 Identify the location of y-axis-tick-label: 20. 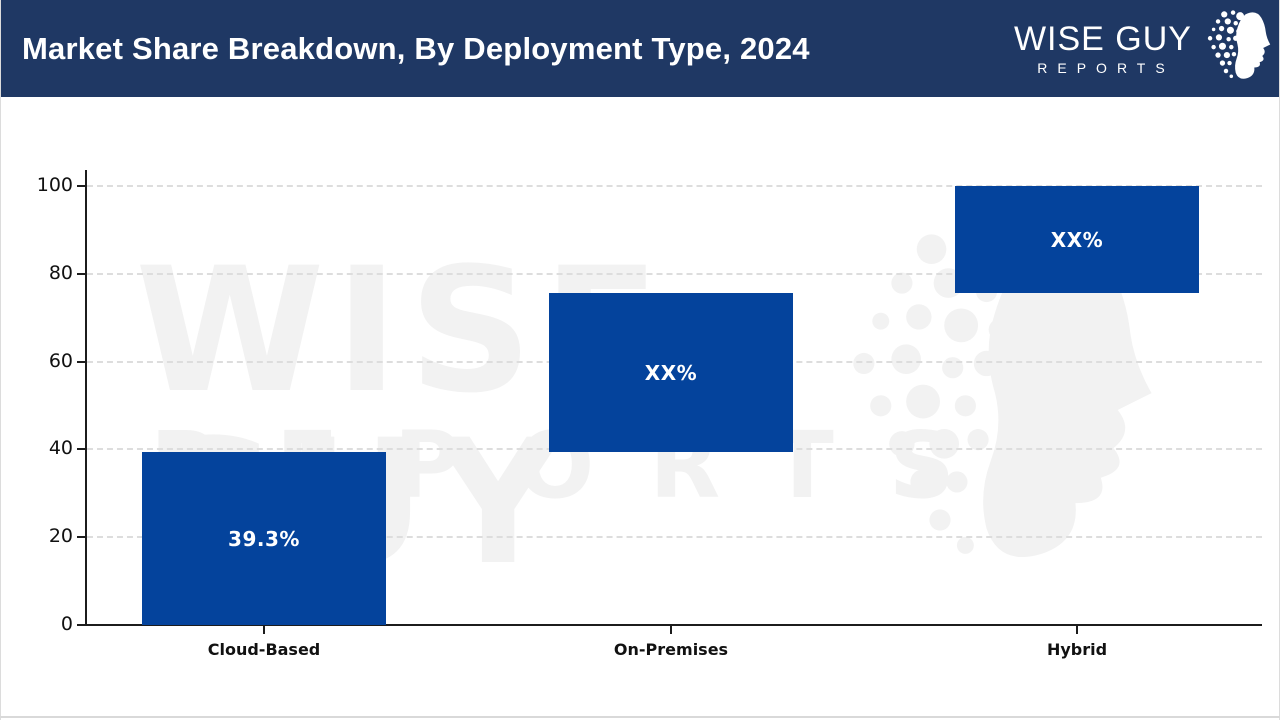
(60, 536).